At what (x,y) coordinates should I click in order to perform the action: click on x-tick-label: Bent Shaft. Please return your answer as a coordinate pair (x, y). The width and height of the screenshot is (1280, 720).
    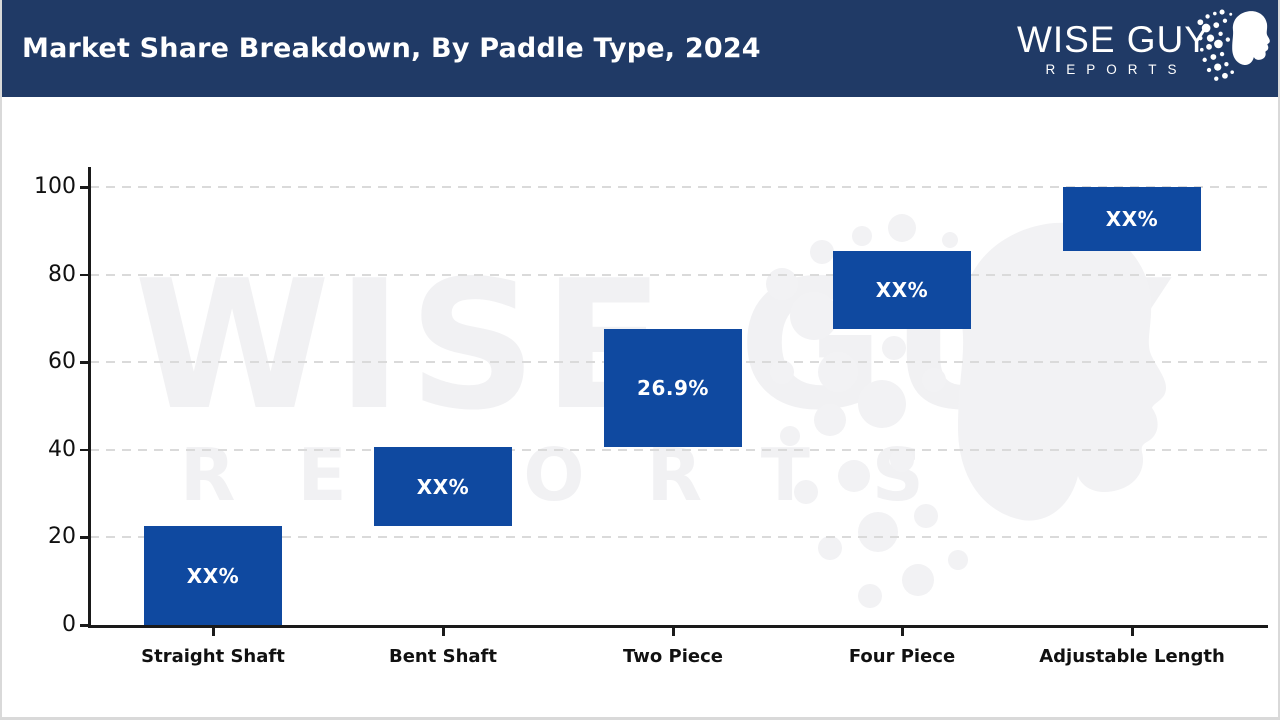
    Looking at the image, I should click on (443, 656).